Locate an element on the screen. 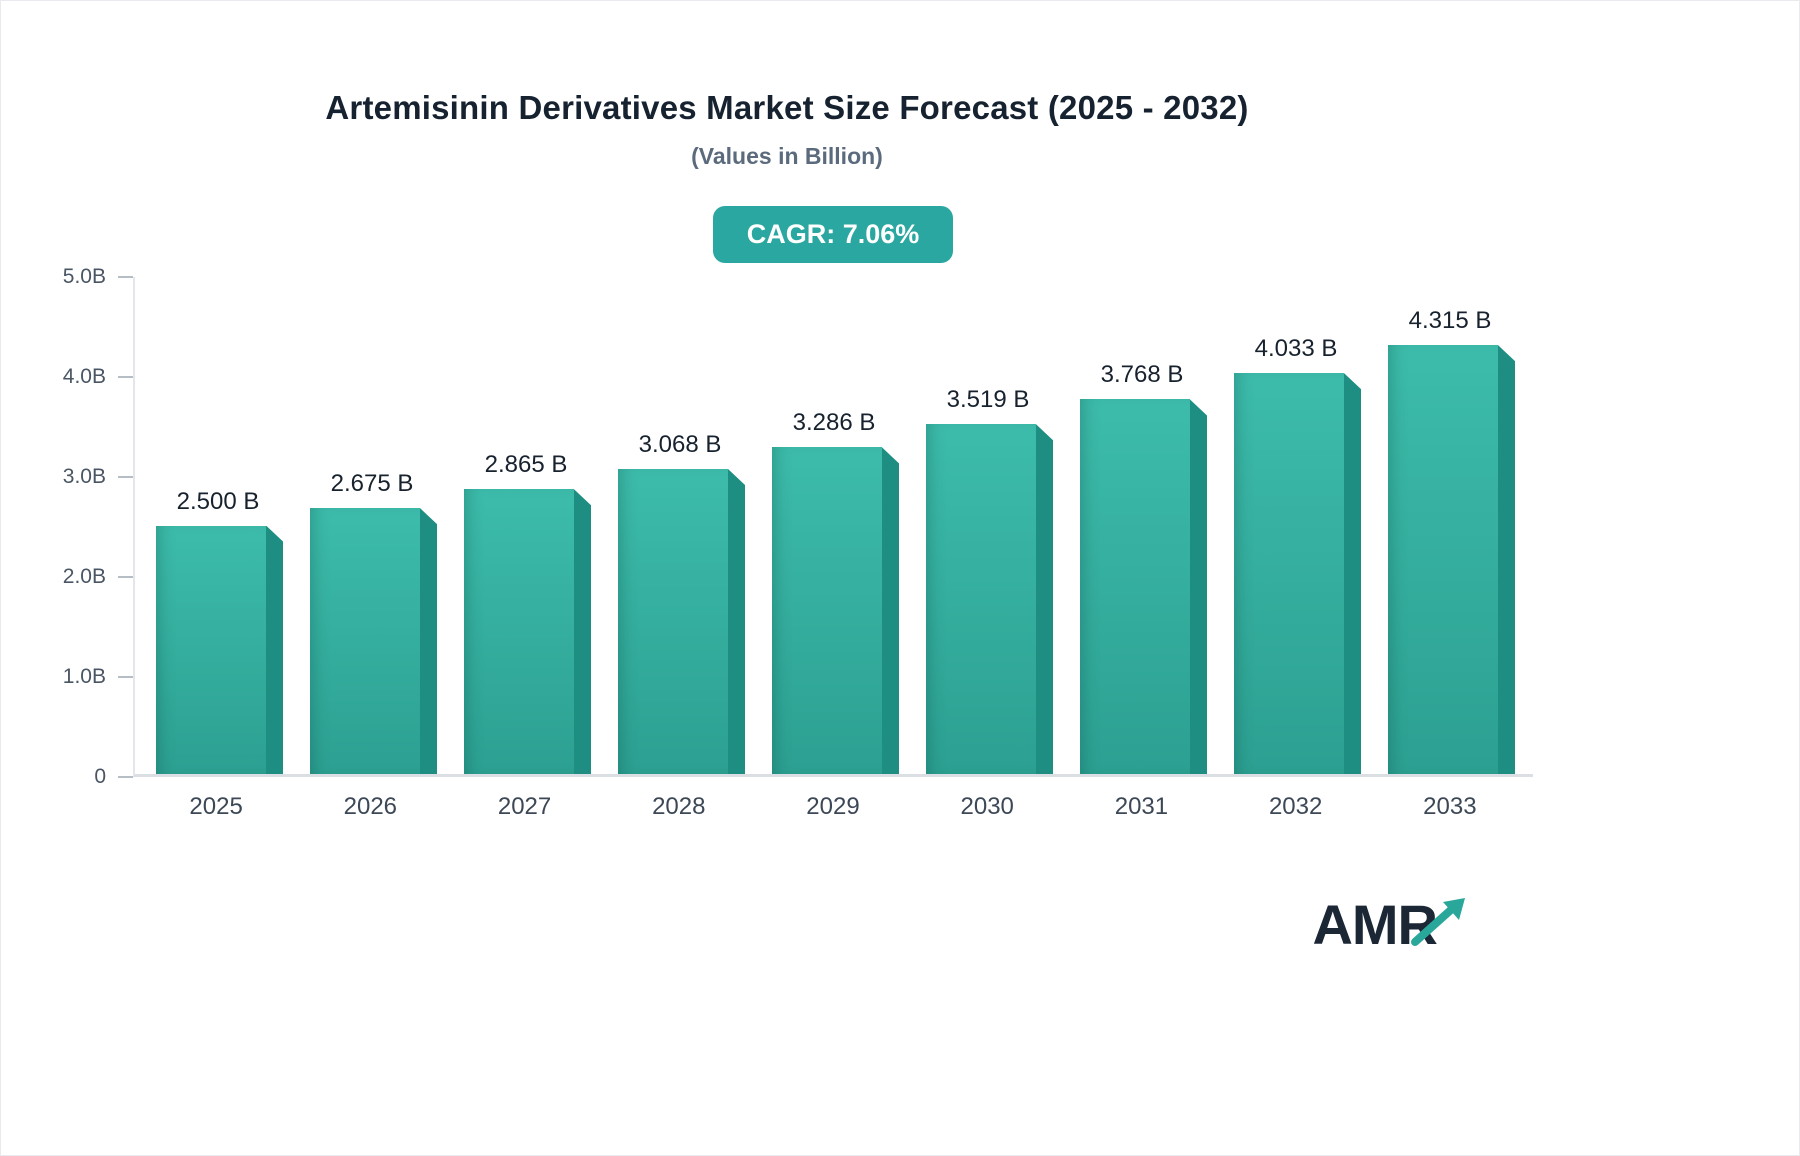  bar-group: 3.768 B is located at coordinates (1142, 525).